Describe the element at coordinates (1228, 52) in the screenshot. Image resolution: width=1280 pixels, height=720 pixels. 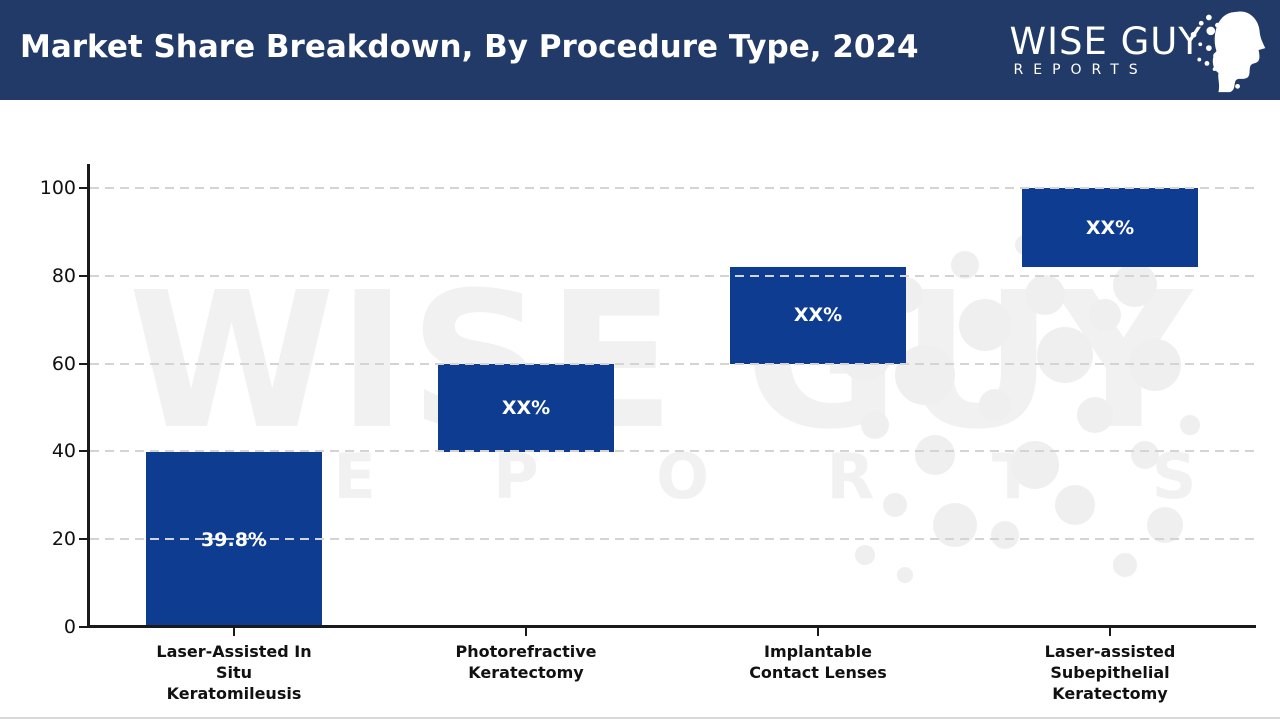
I see `brand-face-icon` at that location.